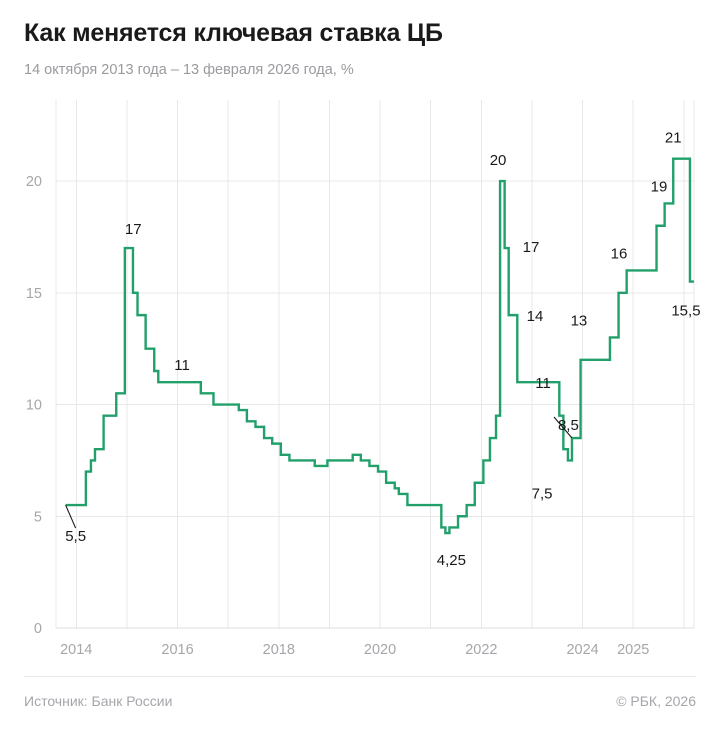  Describe the element at coordinates (38, 629) in the screenshot. I see `y-axis-tick-label: 0` at that location.